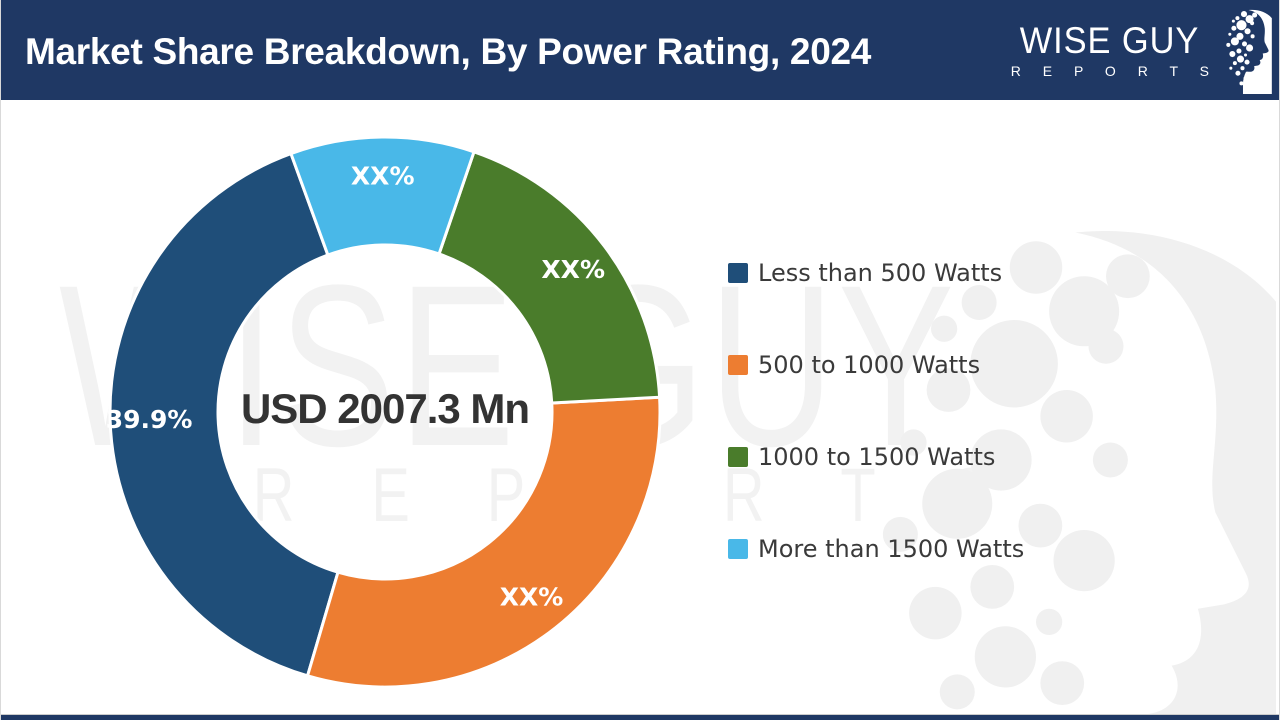 This screenshot has height=720, width=1280. I want to click on legend-label: 1000 to 1500 Watts, so click(877, 457).